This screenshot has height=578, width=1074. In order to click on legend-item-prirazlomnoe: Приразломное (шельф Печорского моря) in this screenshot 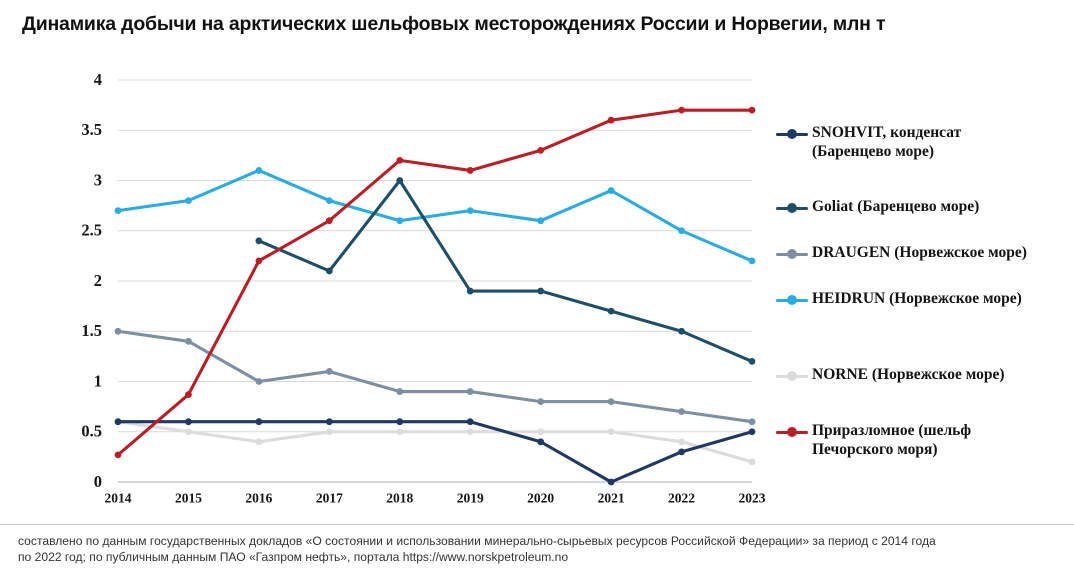, I will do `click(924, 440)`.